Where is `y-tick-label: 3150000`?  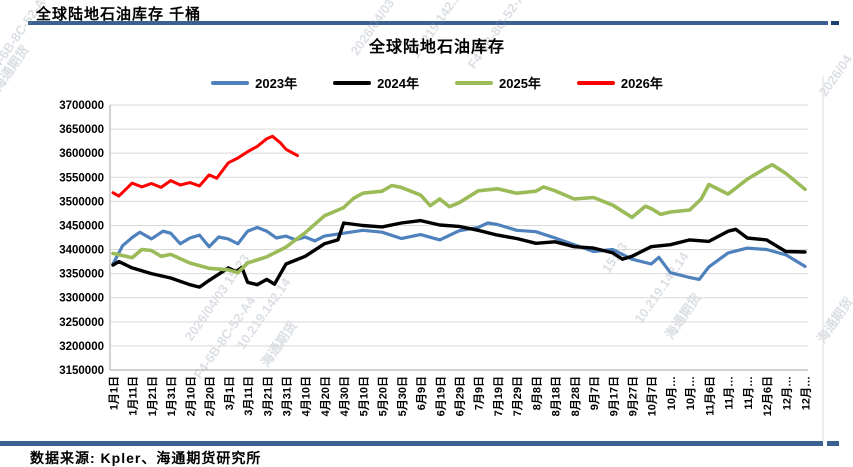
y-tick-label: 3150000 is located at coordinates (81, 371).